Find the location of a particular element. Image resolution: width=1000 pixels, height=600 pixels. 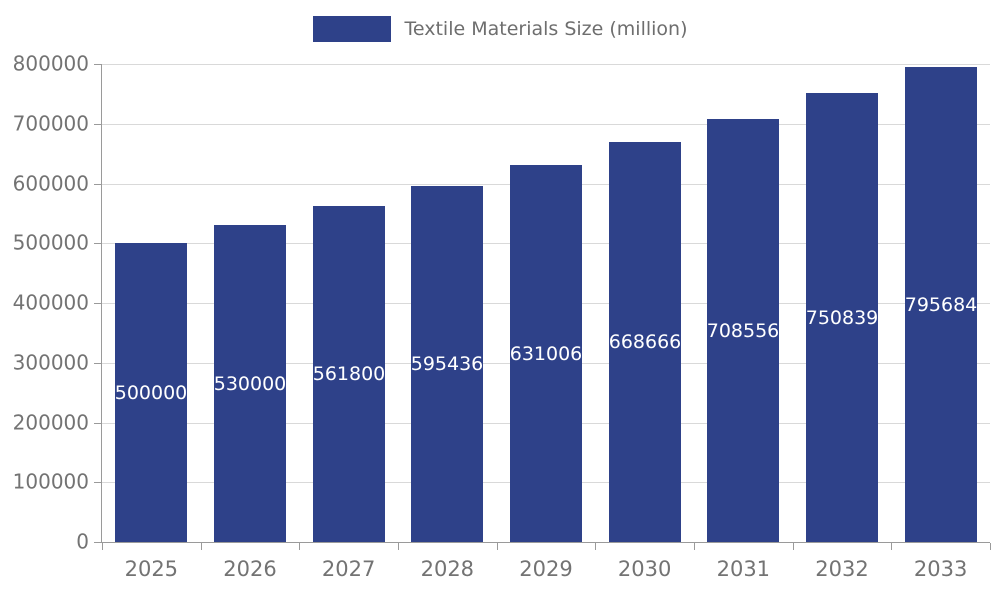

x-tick-label: 2027 is located at coordinates (348, 569).